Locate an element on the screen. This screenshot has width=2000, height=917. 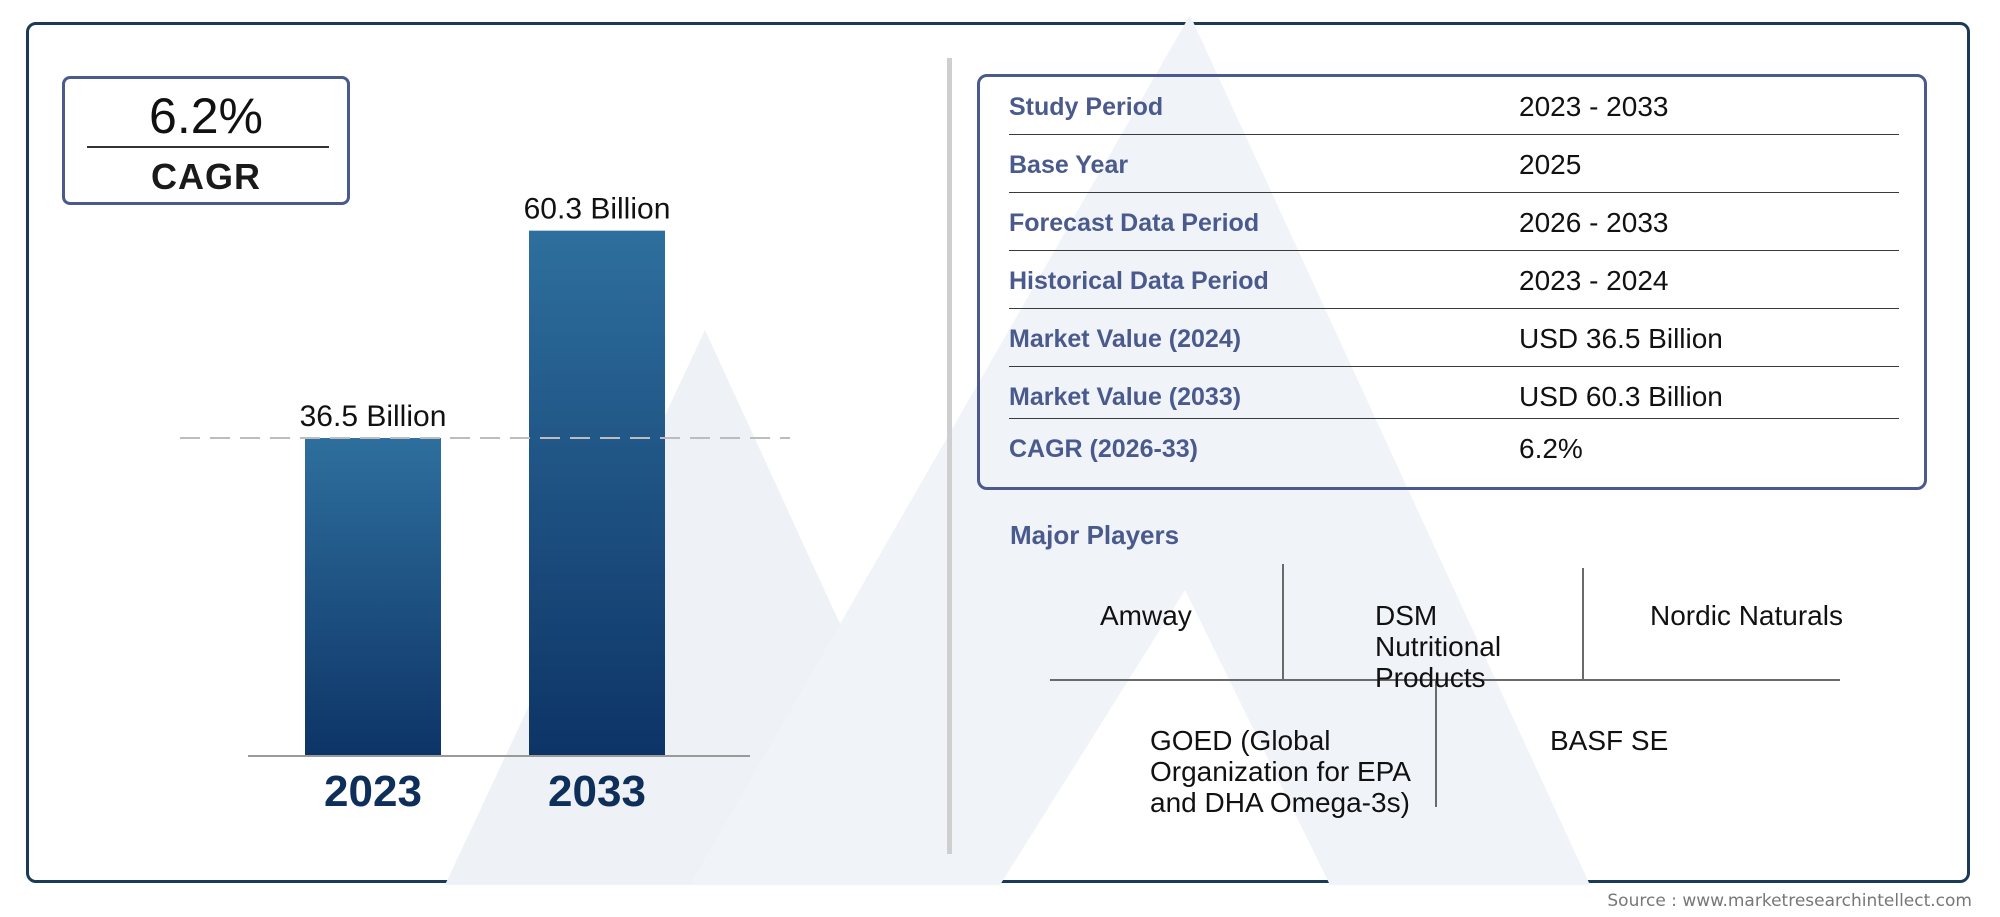
info-row-value: USD 60.3 Billion is located at coordinates (1621, 396).